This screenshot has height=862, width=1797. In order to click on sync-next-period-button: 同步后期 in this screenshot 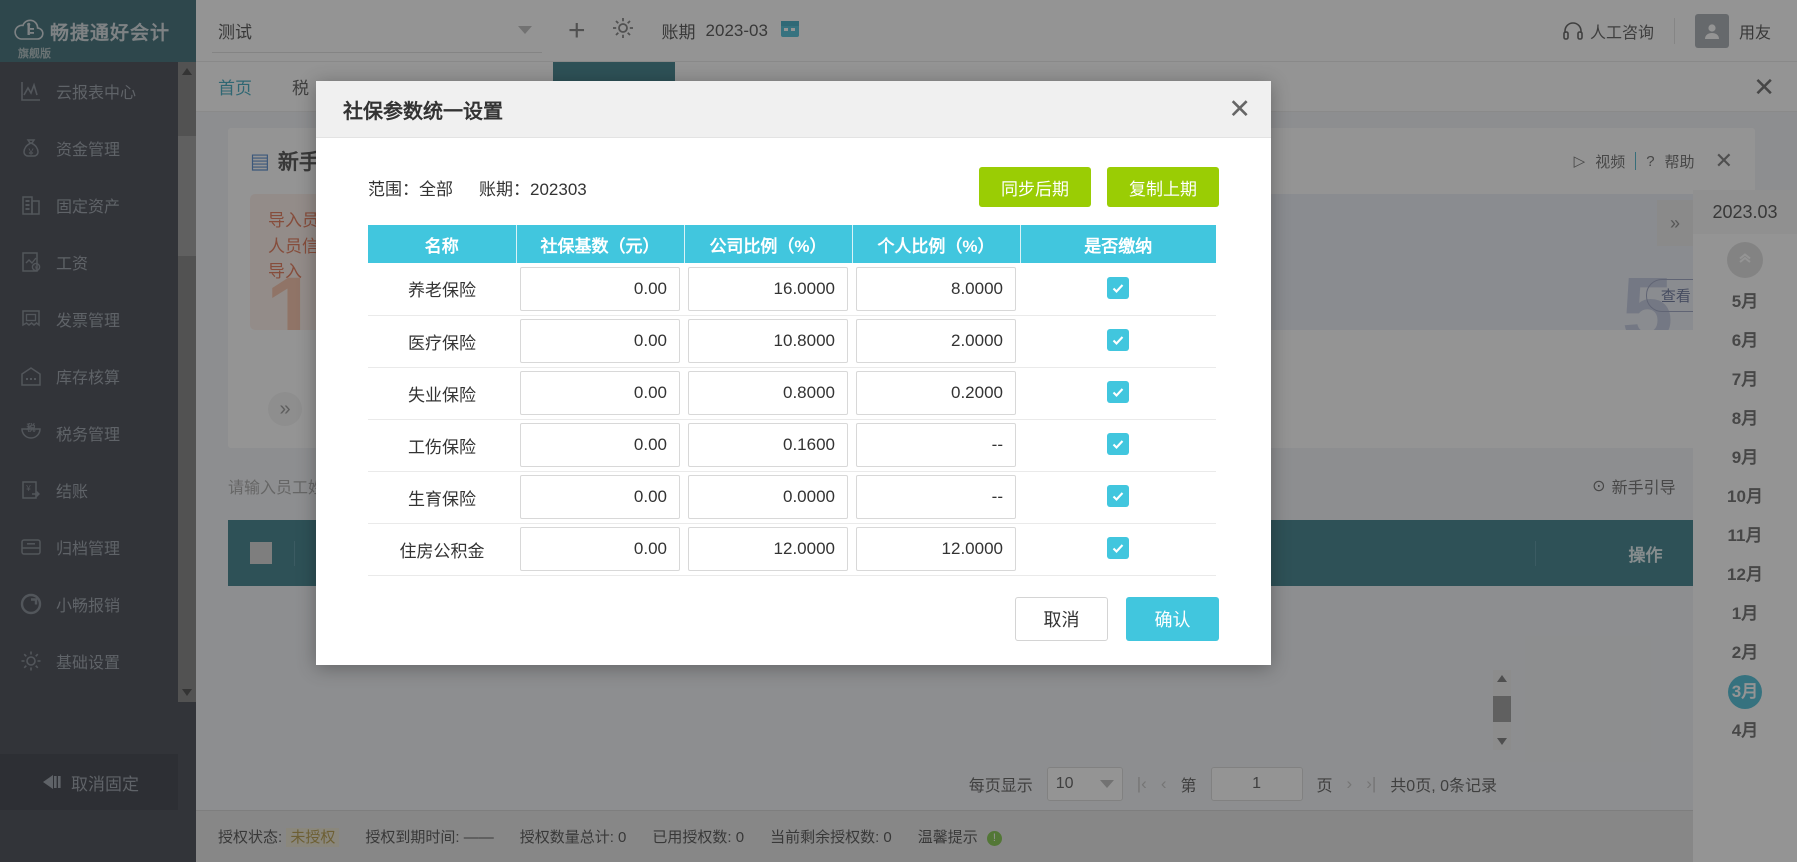, I will do `click(1035, 187)`.